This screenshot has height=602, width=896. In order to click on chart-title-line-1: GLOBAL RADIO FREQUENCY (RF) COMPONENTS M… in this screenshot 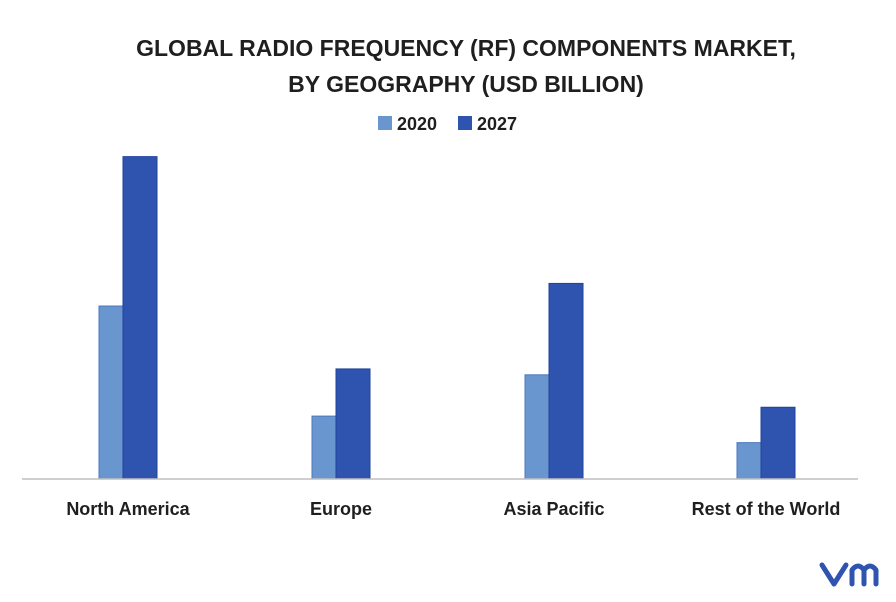, I will do `click(466, 48)`.